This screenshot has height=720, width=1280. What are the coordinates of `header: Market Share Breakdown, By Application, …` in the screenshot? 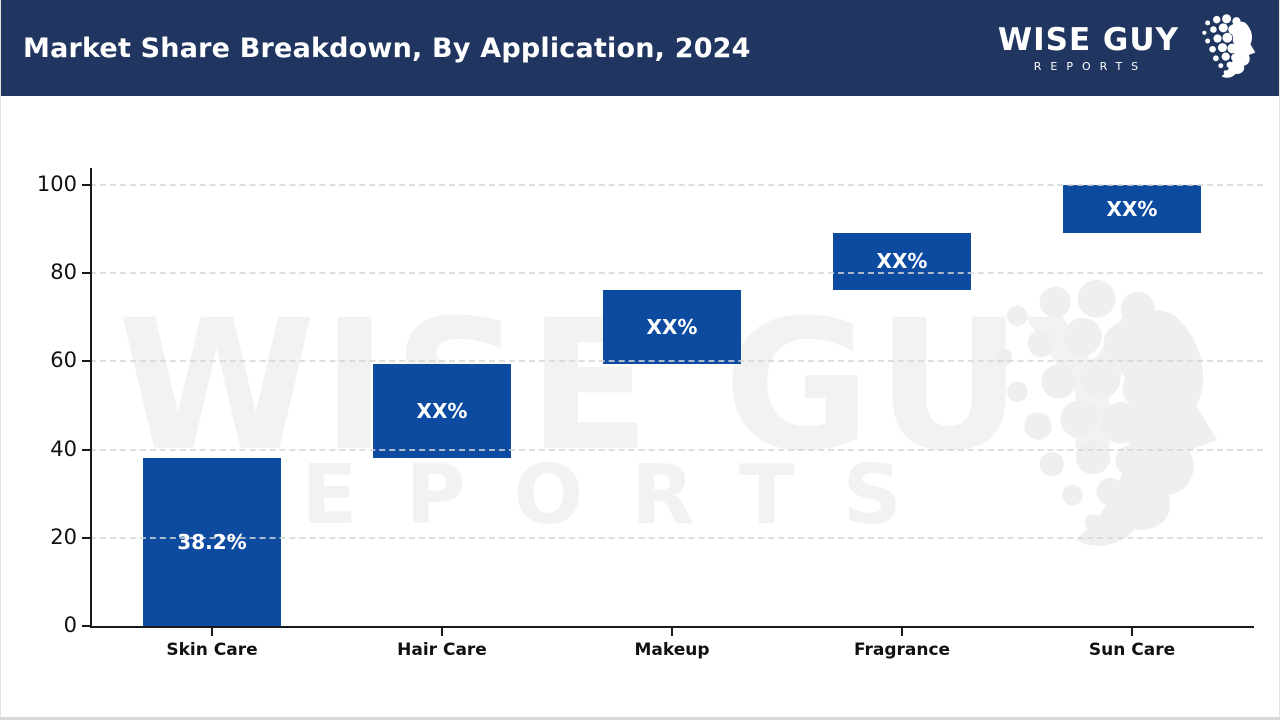 It's located at (640, 48).